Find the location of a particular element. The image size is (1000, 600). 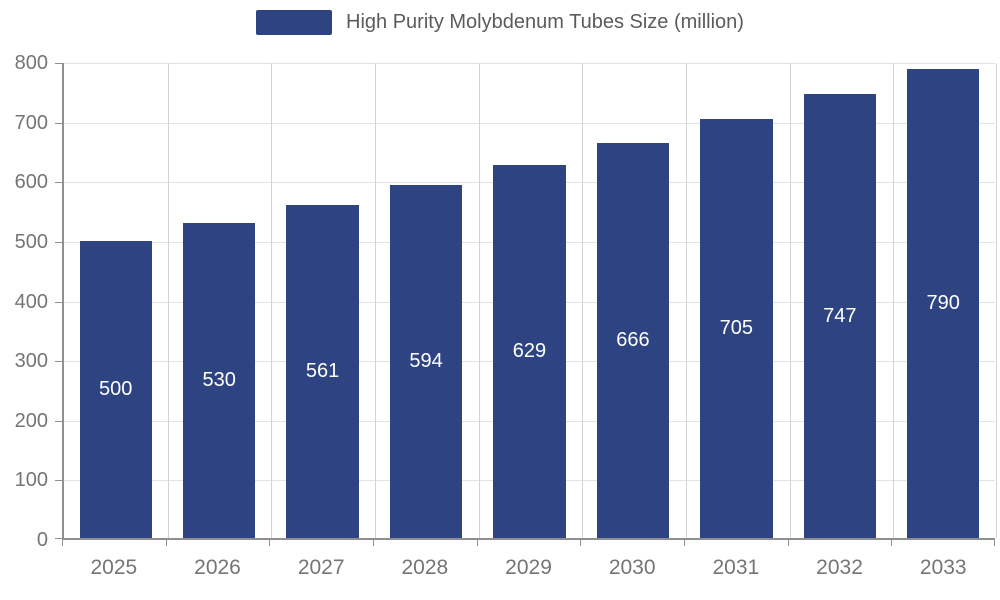

bar-value-label: 629 is located at coordinates (529, 350).